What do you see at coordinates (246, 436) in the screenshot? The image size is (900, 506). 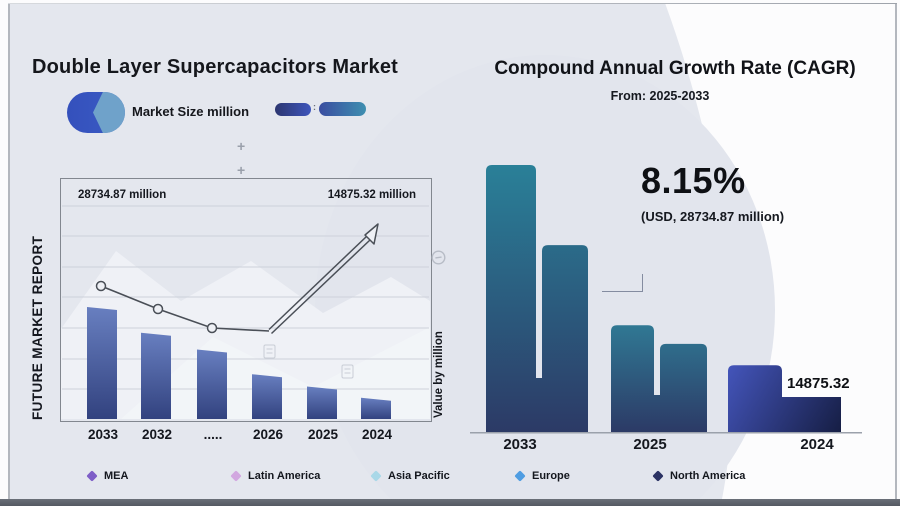 I see `left-chart-x-axis: 2033 2032 ..... 2026 2025 2024` at bounding box center [246, 436].